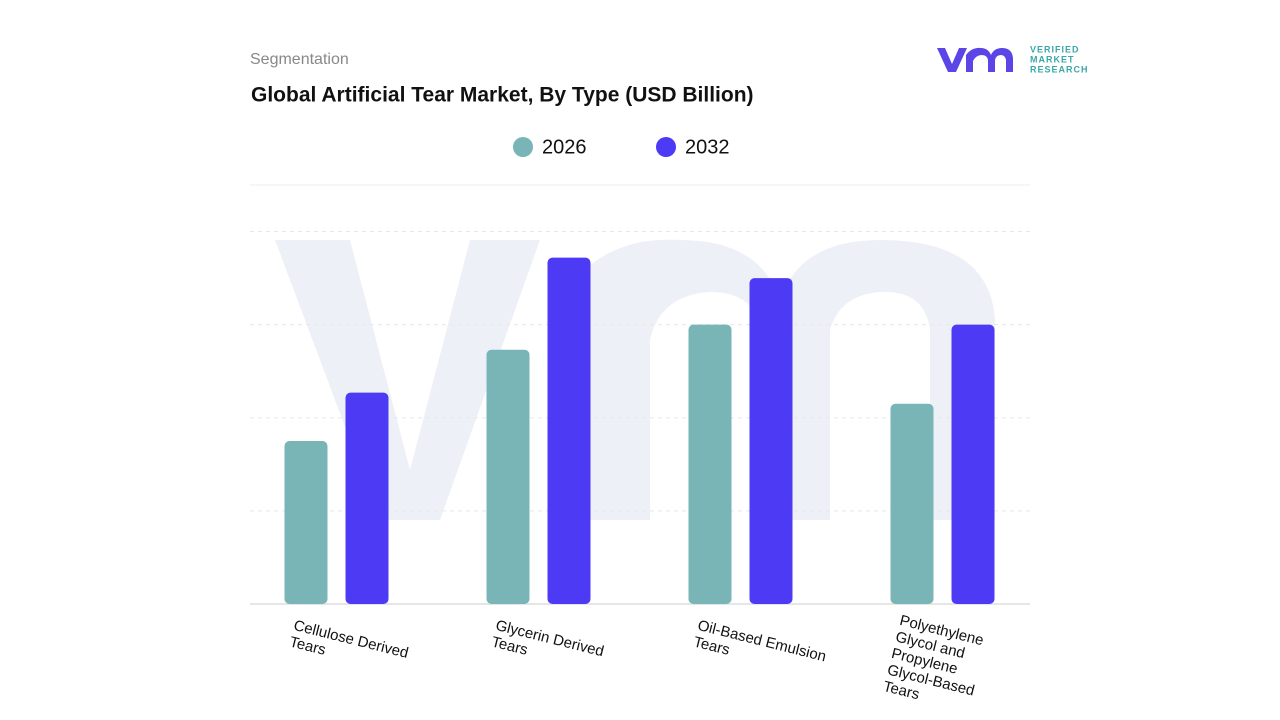 The height and width of the screenshot is (720, 1280). I want to click on section-label: Segmentation, so click(299, 59).